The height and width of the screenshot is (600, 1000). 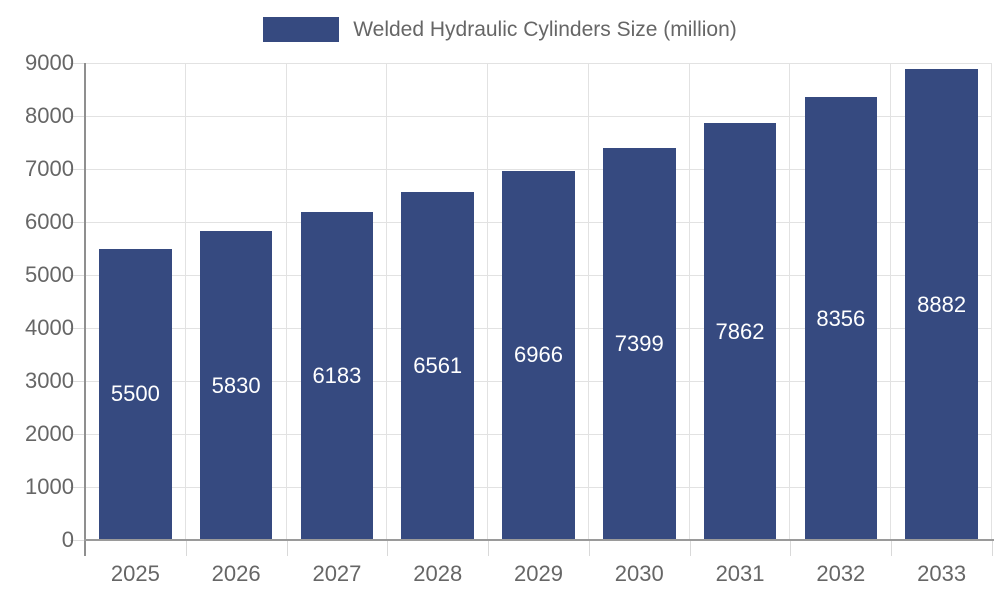 I want to click on bar: 7862, so click(x=740, y=331).